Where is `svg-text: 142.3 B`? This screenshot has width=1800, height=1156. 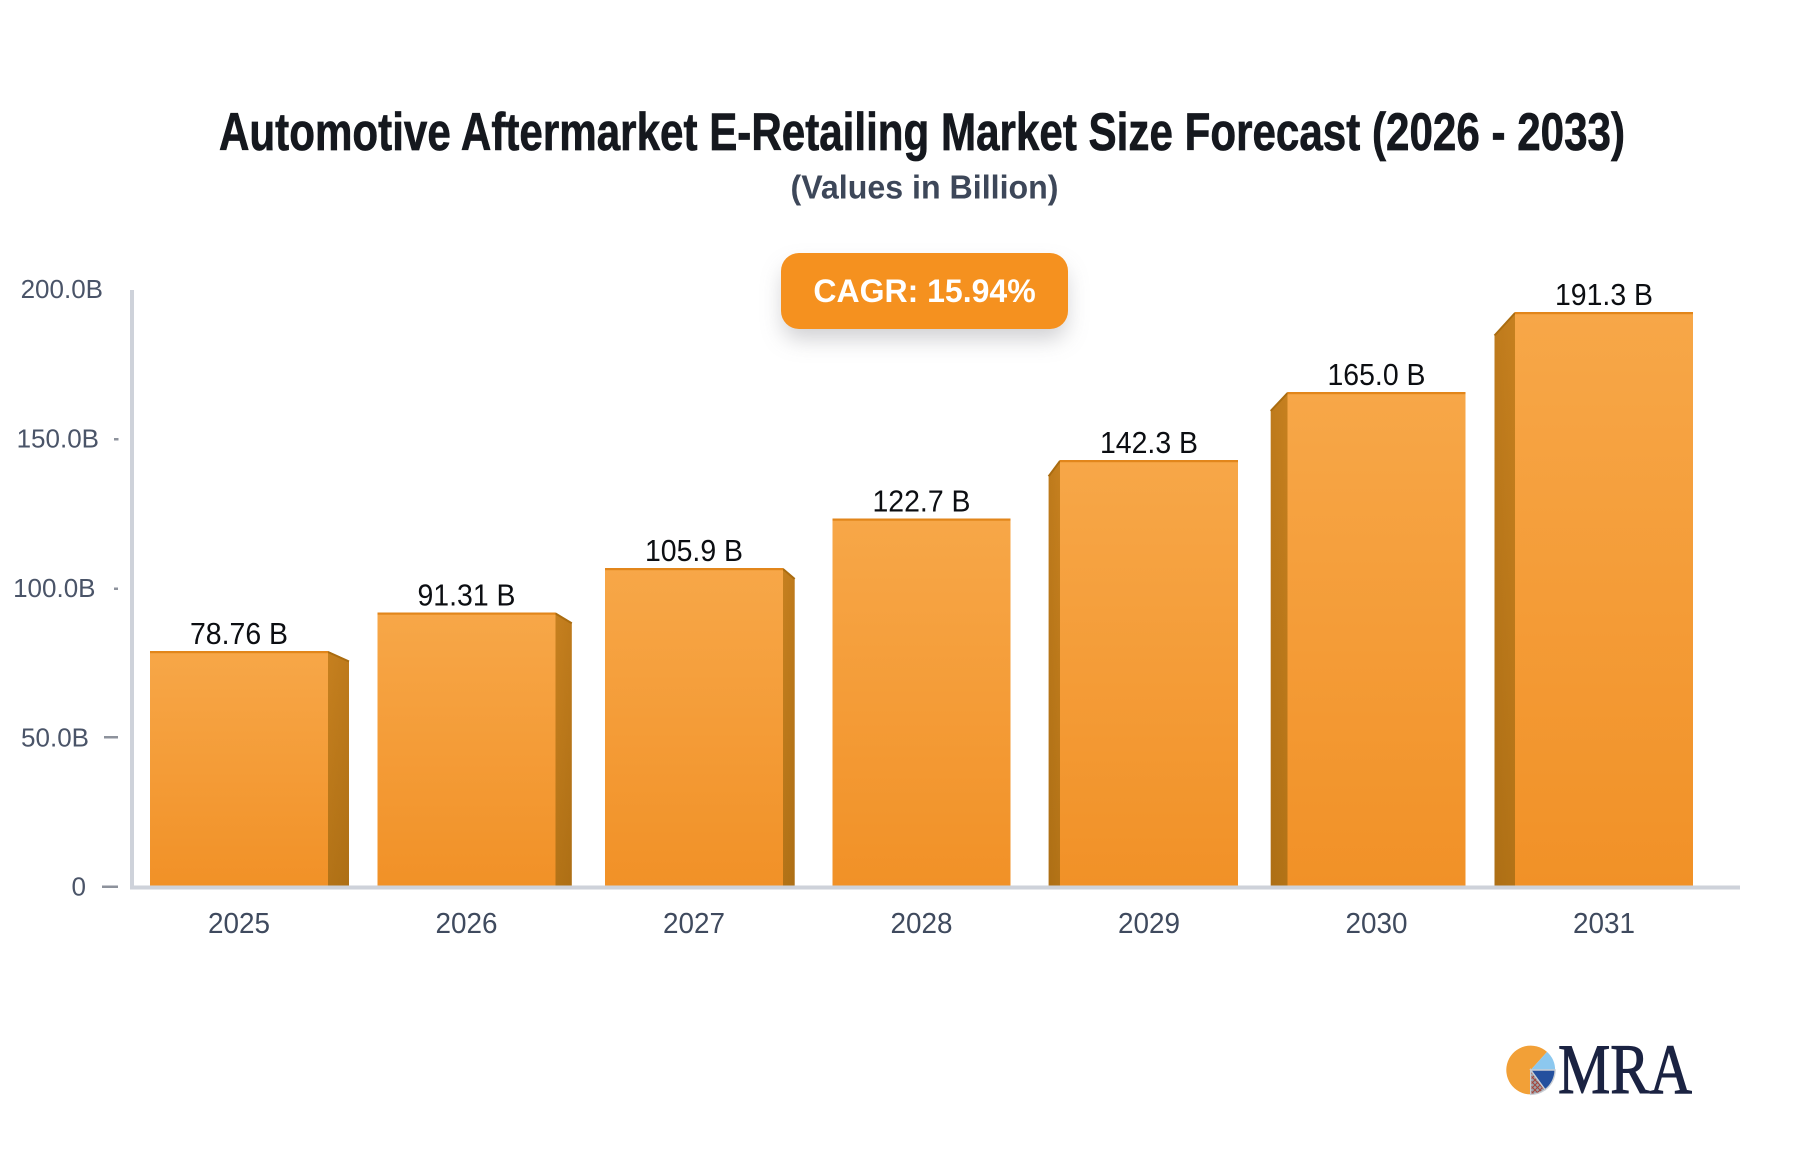
svg-text: 142.3 B is located at coordinates (1149, 442).